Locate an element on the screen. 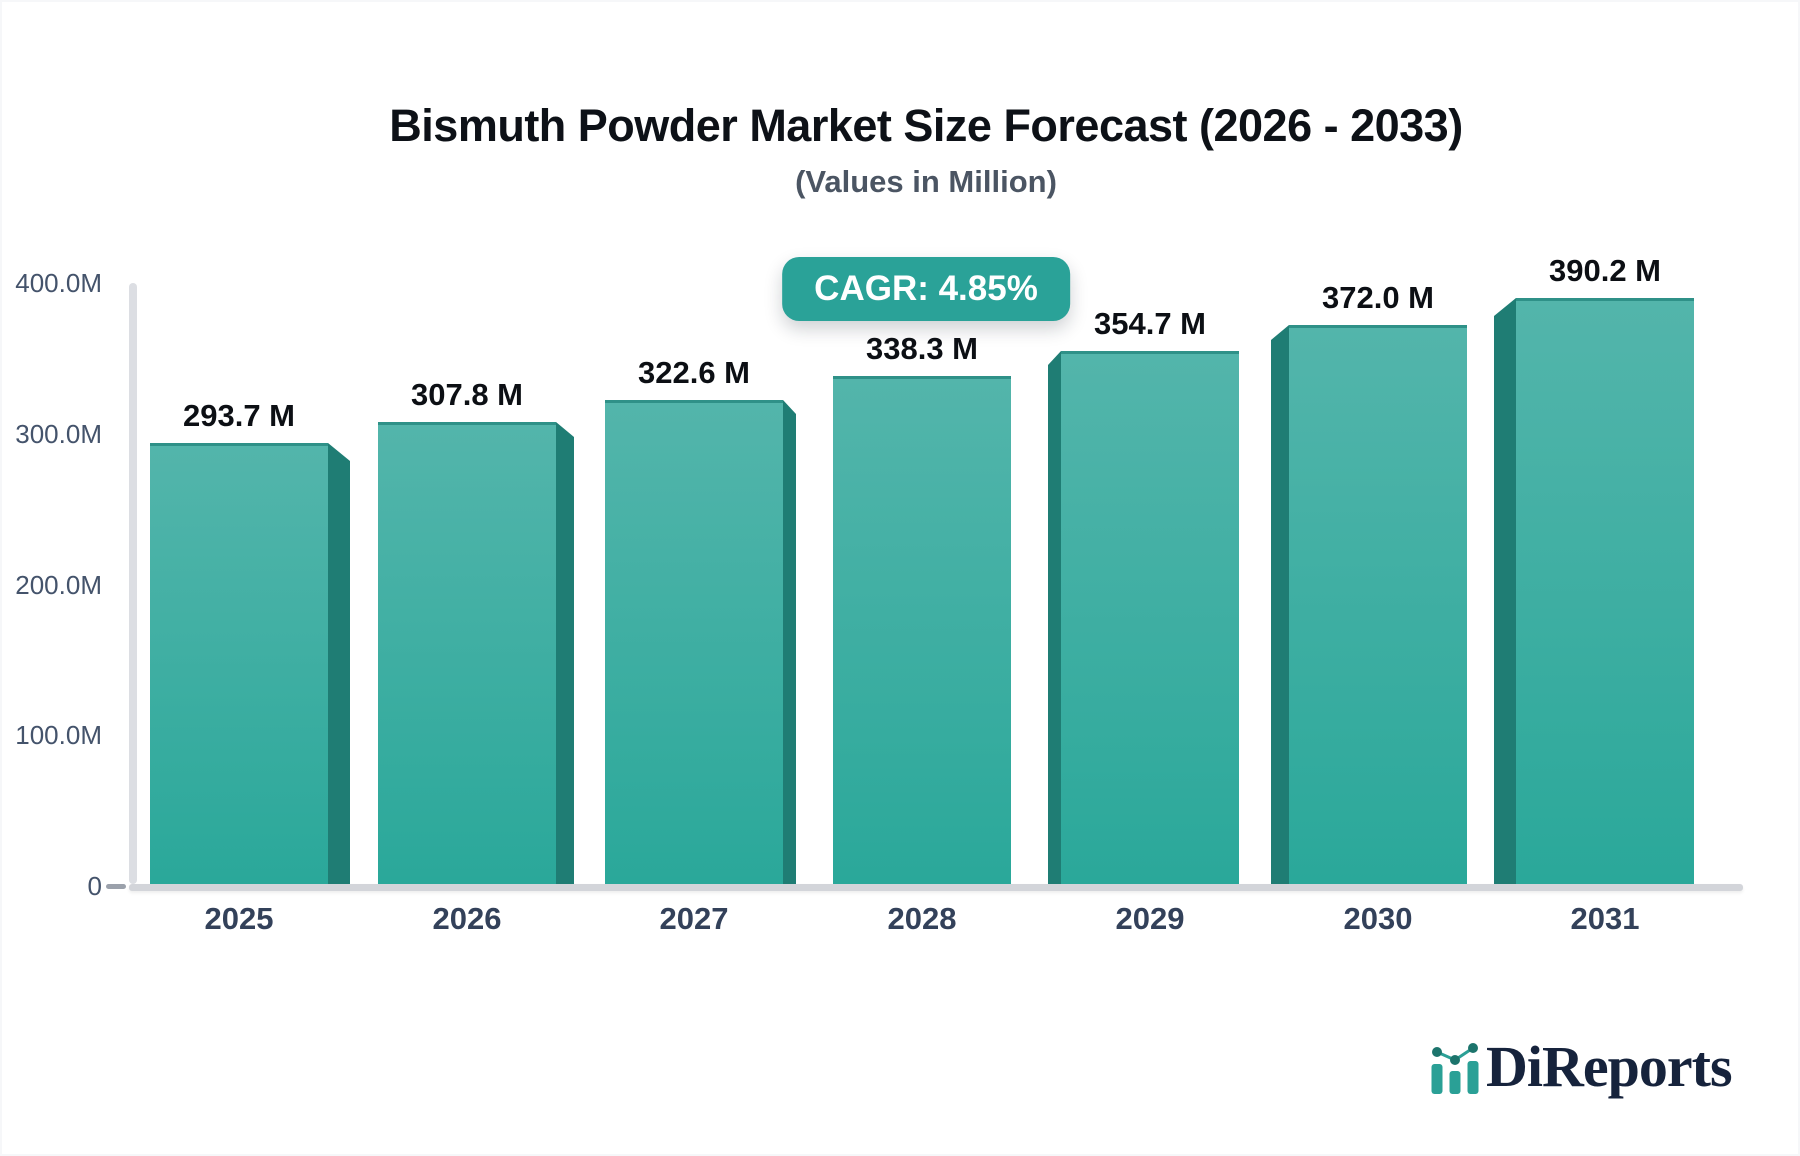 The width and height of the screenshot is (1800, 1156). x-category-label-2031: 2031 is located at coordinates (1605, 918).